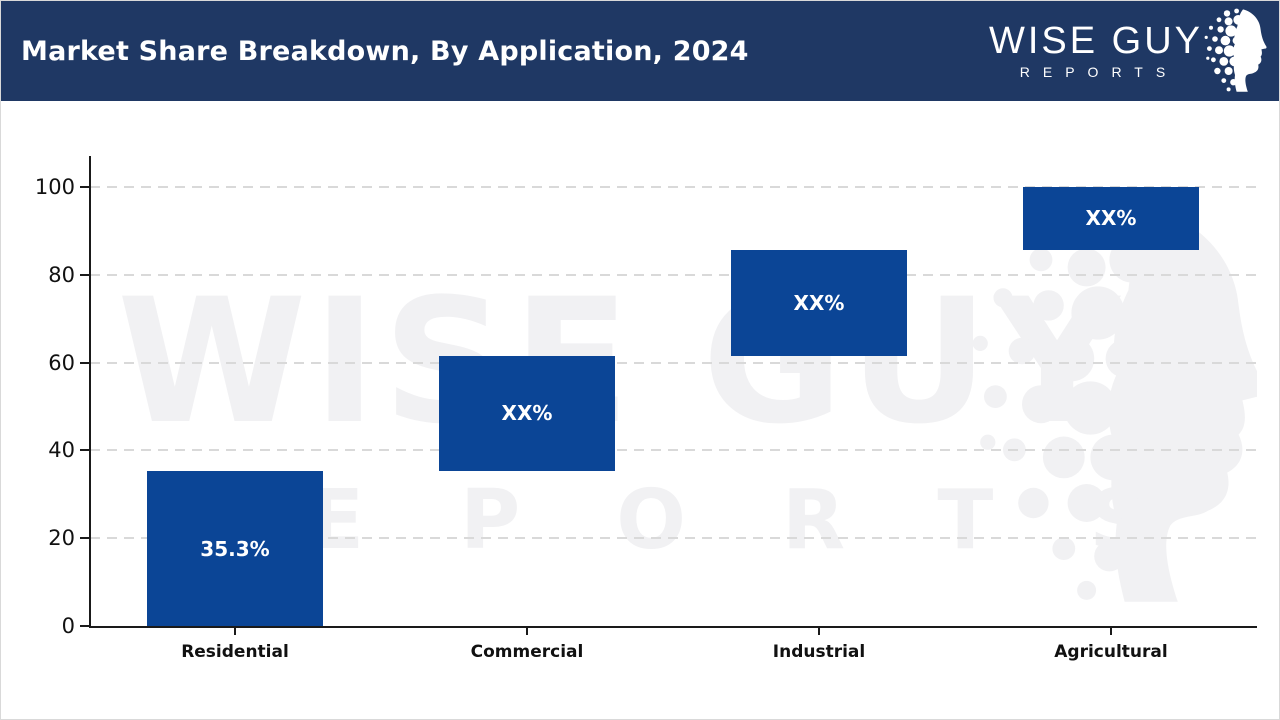  What do you see at coordinates (673, 362) in the screenshot?
I see `gridline-y60` at bounding box center [673, 362].